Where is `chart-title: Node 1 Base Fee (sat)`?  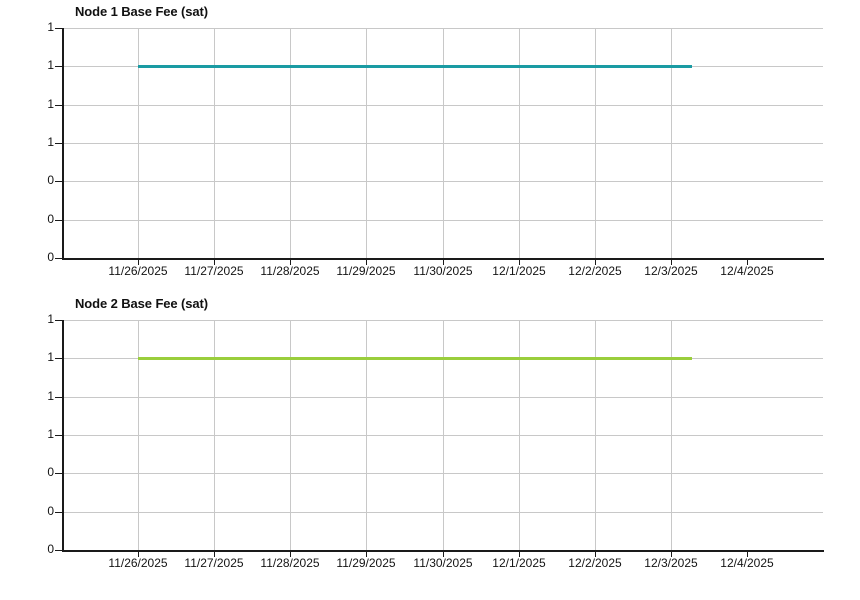 chart-title: Node 1 Base Fee (sat) is located at coordinates (142, 11).